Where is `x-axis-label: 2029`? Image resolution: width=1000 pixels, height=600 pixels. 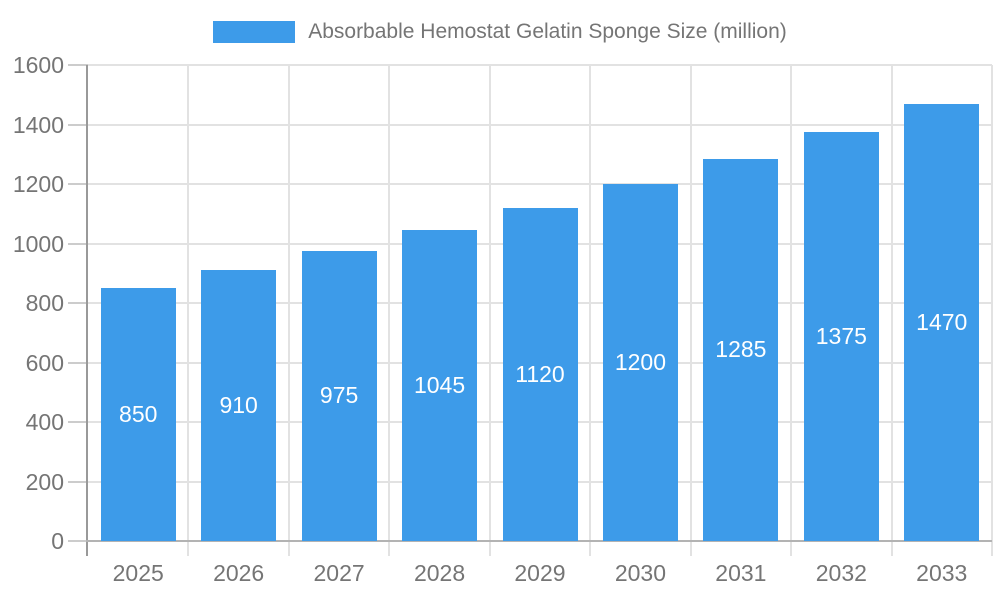 x-axis-label: 2029 is located at coordinates (540, 573).